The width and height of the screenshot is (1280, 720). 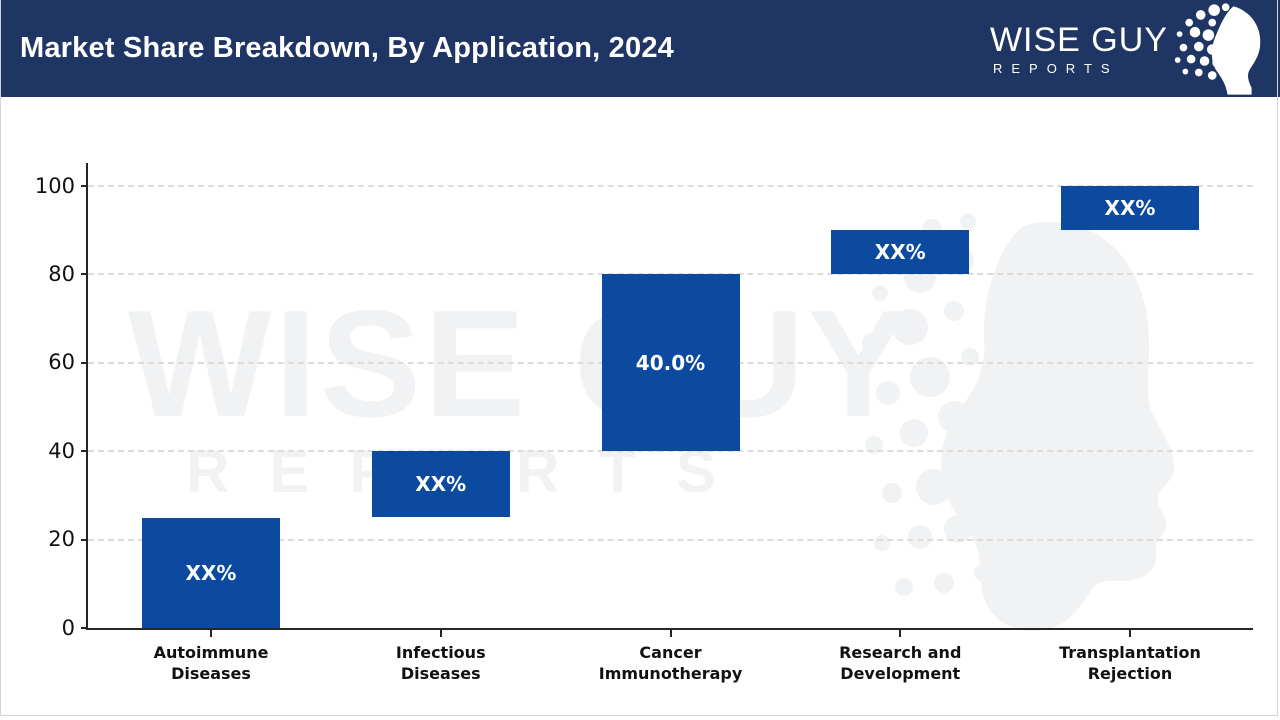 I want to click on x-axis-label-line: Immunotherapy, so click(x=670, y=673).